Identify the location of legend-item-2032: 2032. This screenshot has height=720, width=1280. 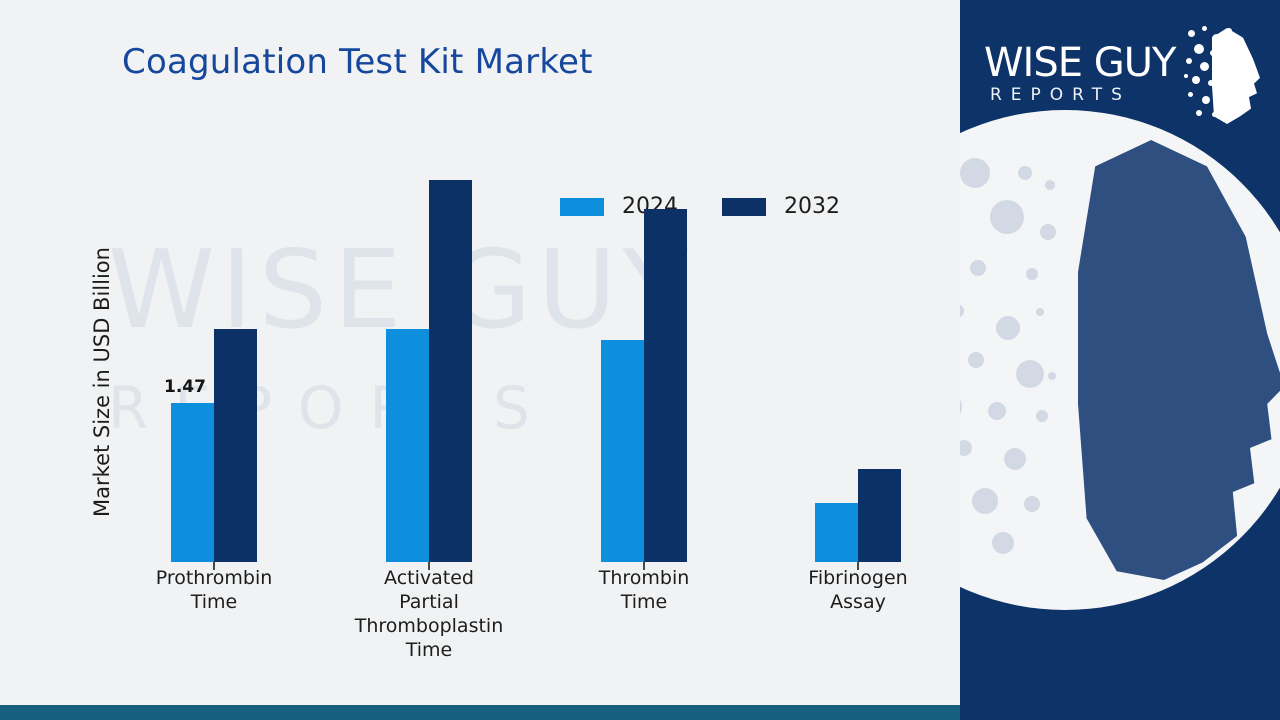
(781, 207).